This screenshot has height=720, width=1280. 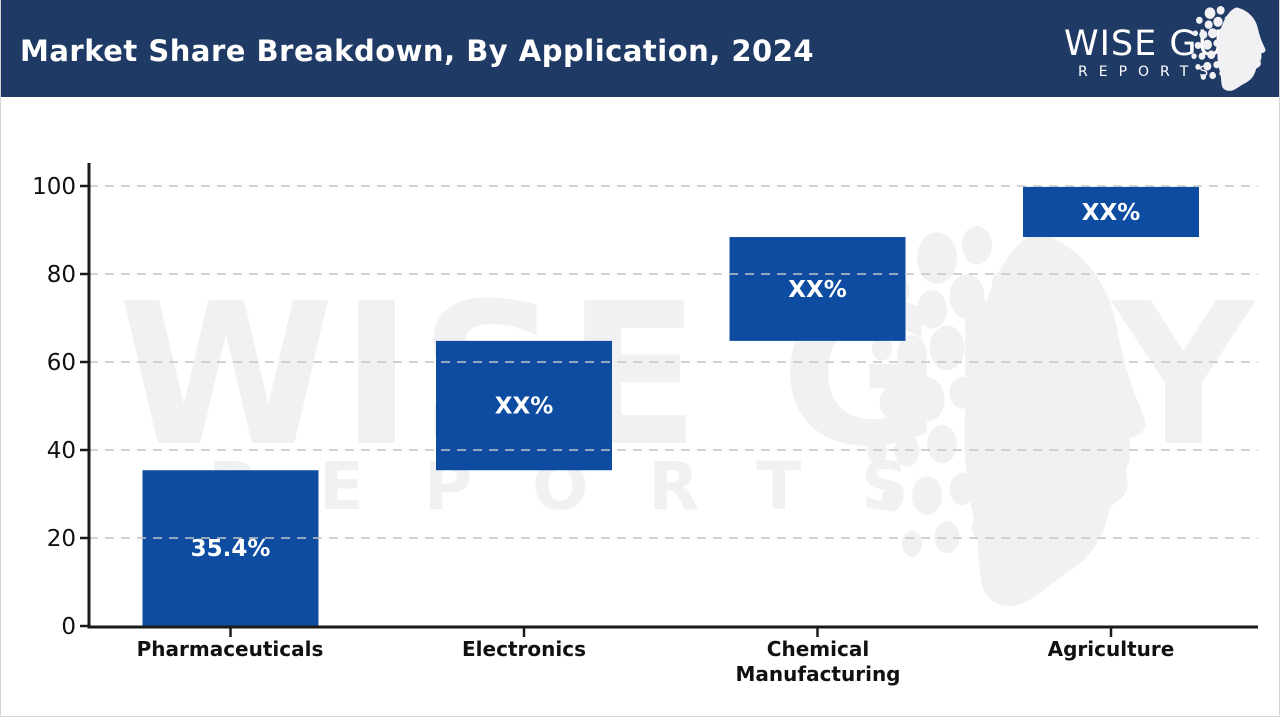 I want to click on x-tick-label: Agriculture, so click(x=1111, y=649).